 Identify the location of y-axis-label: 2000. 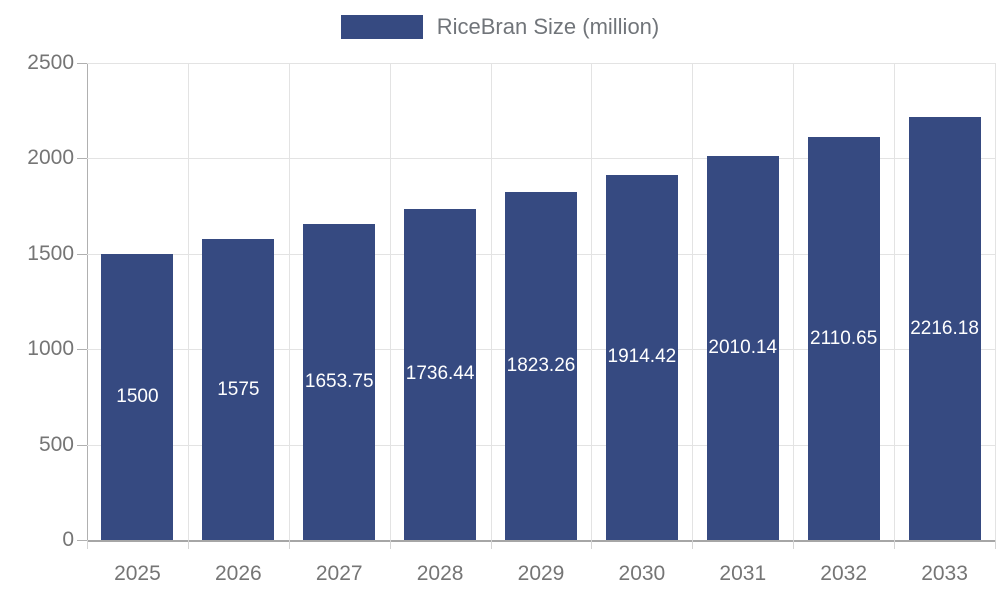
(50, 158).